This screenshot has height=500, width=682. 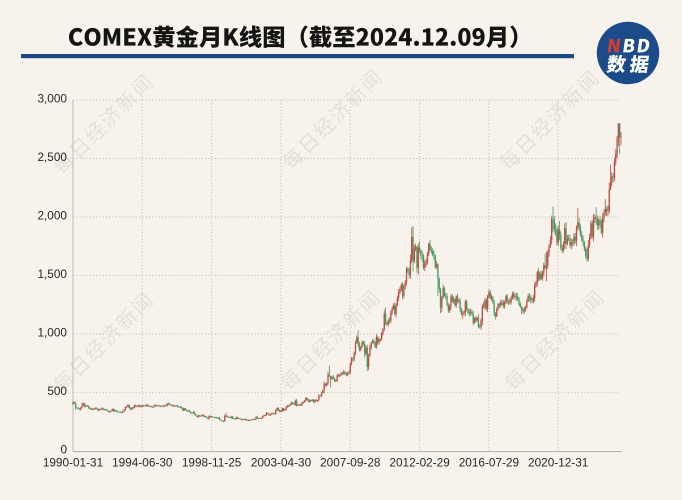 I want to click on svg-text: 0, so click(x=63, y=450).